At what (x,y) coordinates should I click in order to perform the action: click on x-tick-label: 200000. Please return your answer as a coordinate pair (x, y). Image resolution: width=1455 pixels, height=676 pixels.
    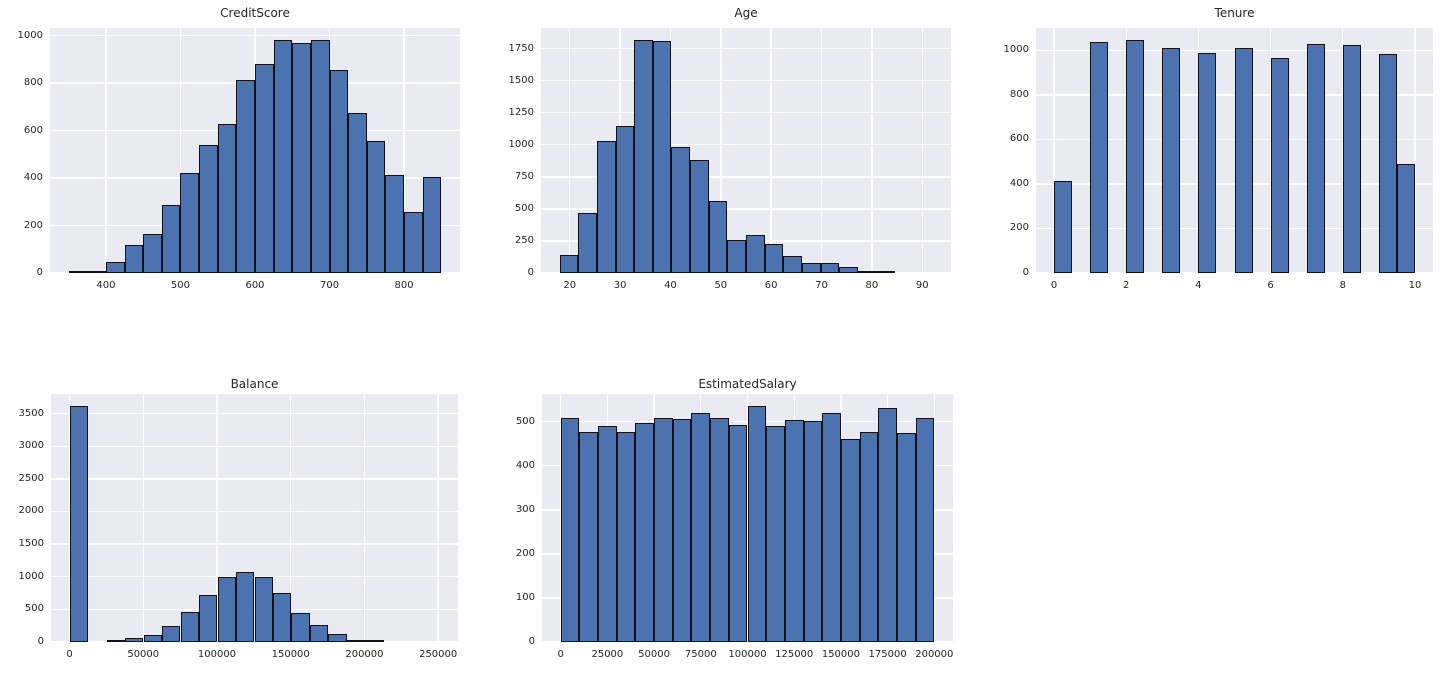
    Looking at the image, I should click on (364, 654).